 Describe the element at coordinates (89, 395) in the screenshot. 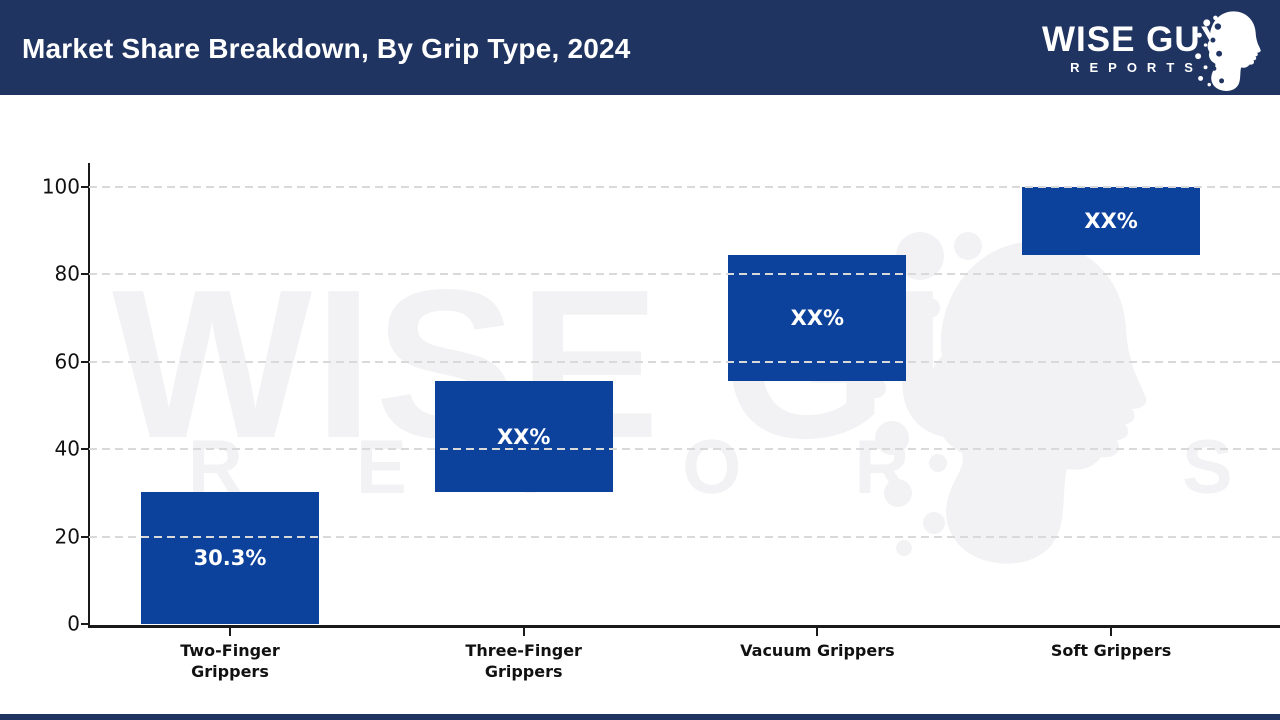

I see `y-axis-spine` at that location.